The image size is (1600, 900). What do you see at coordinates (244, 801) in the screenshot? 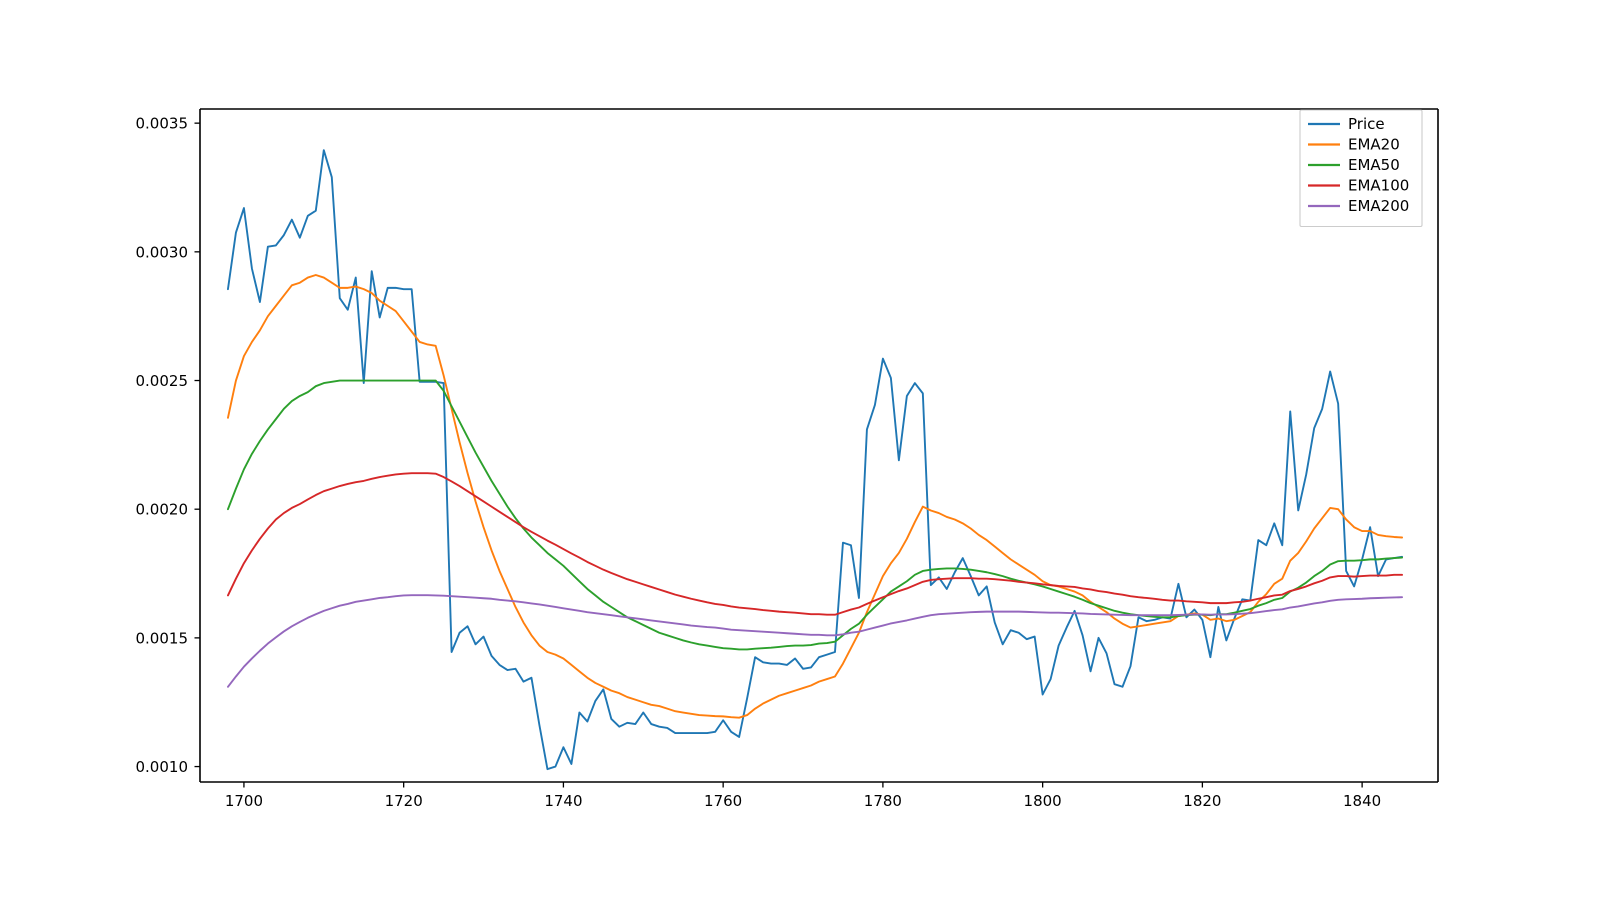
I see `x-tick-label: 1700` at bounding box center [244, 801].